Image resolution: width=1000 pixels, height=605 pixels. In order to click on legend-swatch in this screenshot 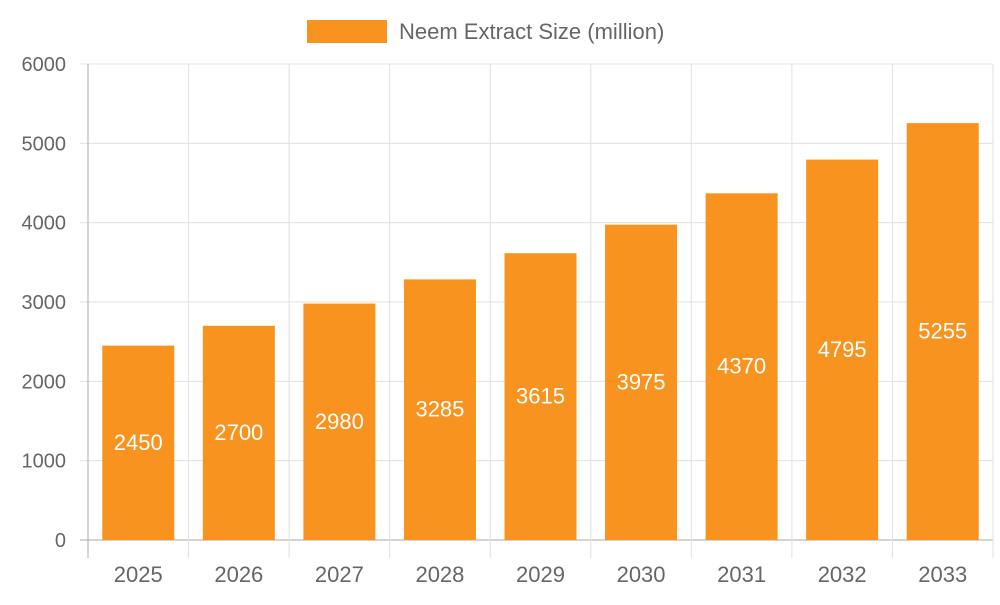, I will do `click(347, 31)`.